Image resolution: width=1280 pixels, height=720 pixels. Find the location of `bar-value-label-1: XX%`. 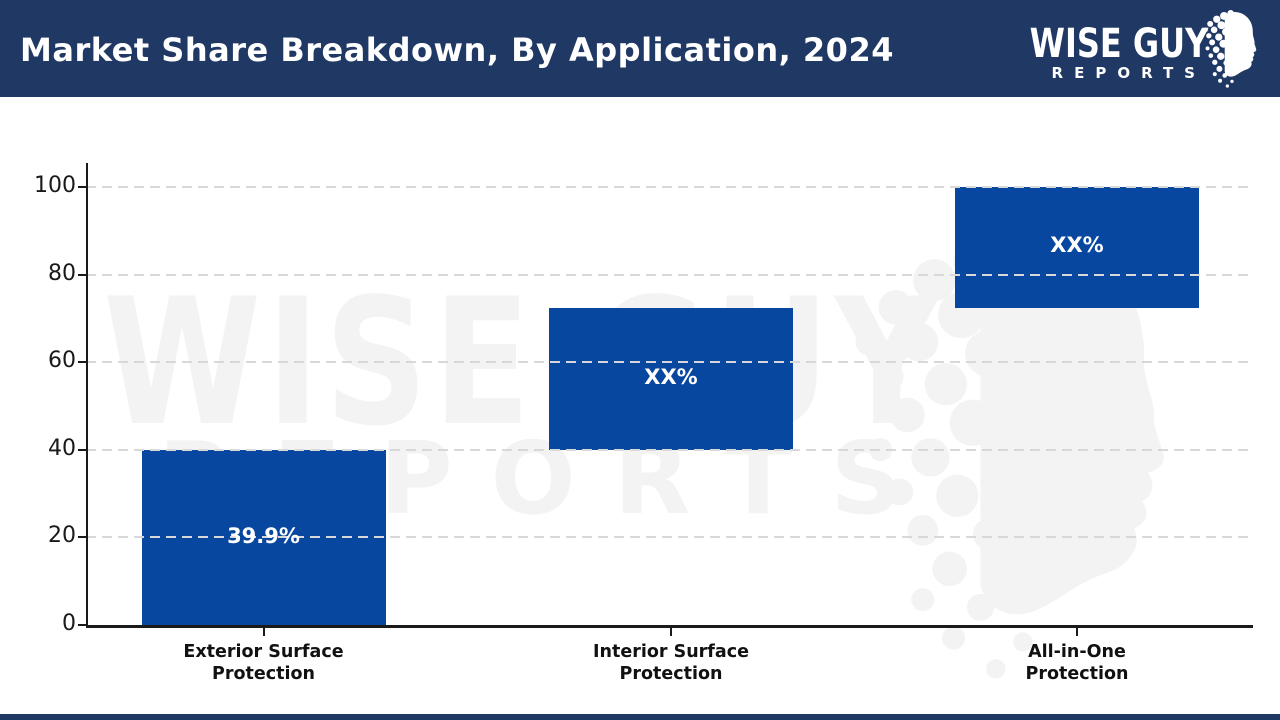

bar-value-label-1: XX% is located at coordinates (671, 377).